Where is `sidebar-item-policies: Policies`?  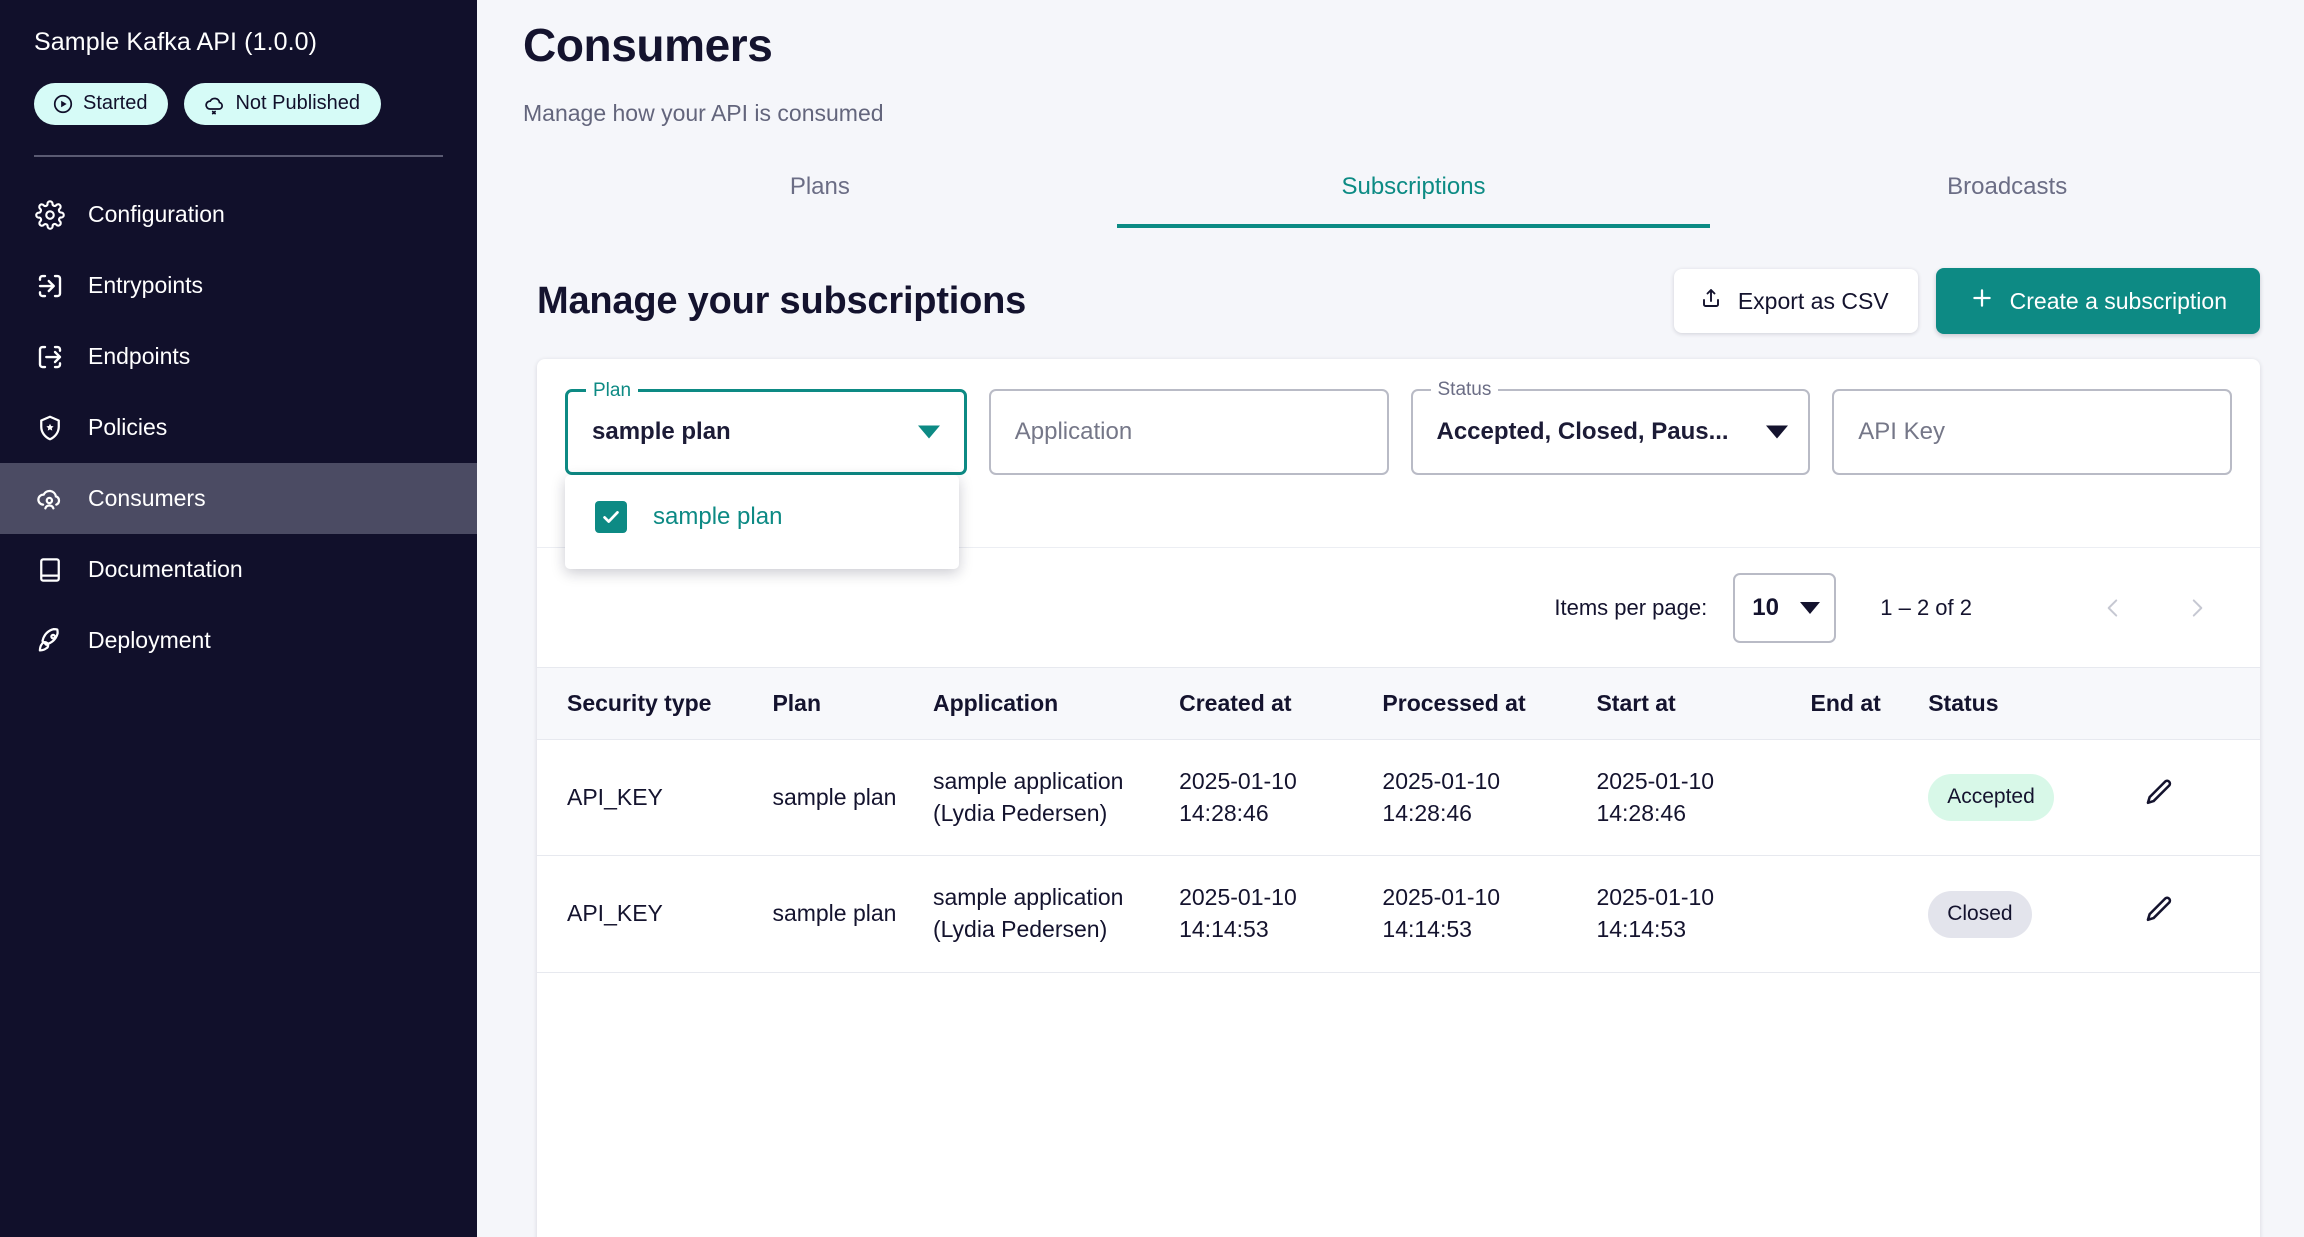 sidebar-item-policies: Policies is located at coordinates (238, 427).